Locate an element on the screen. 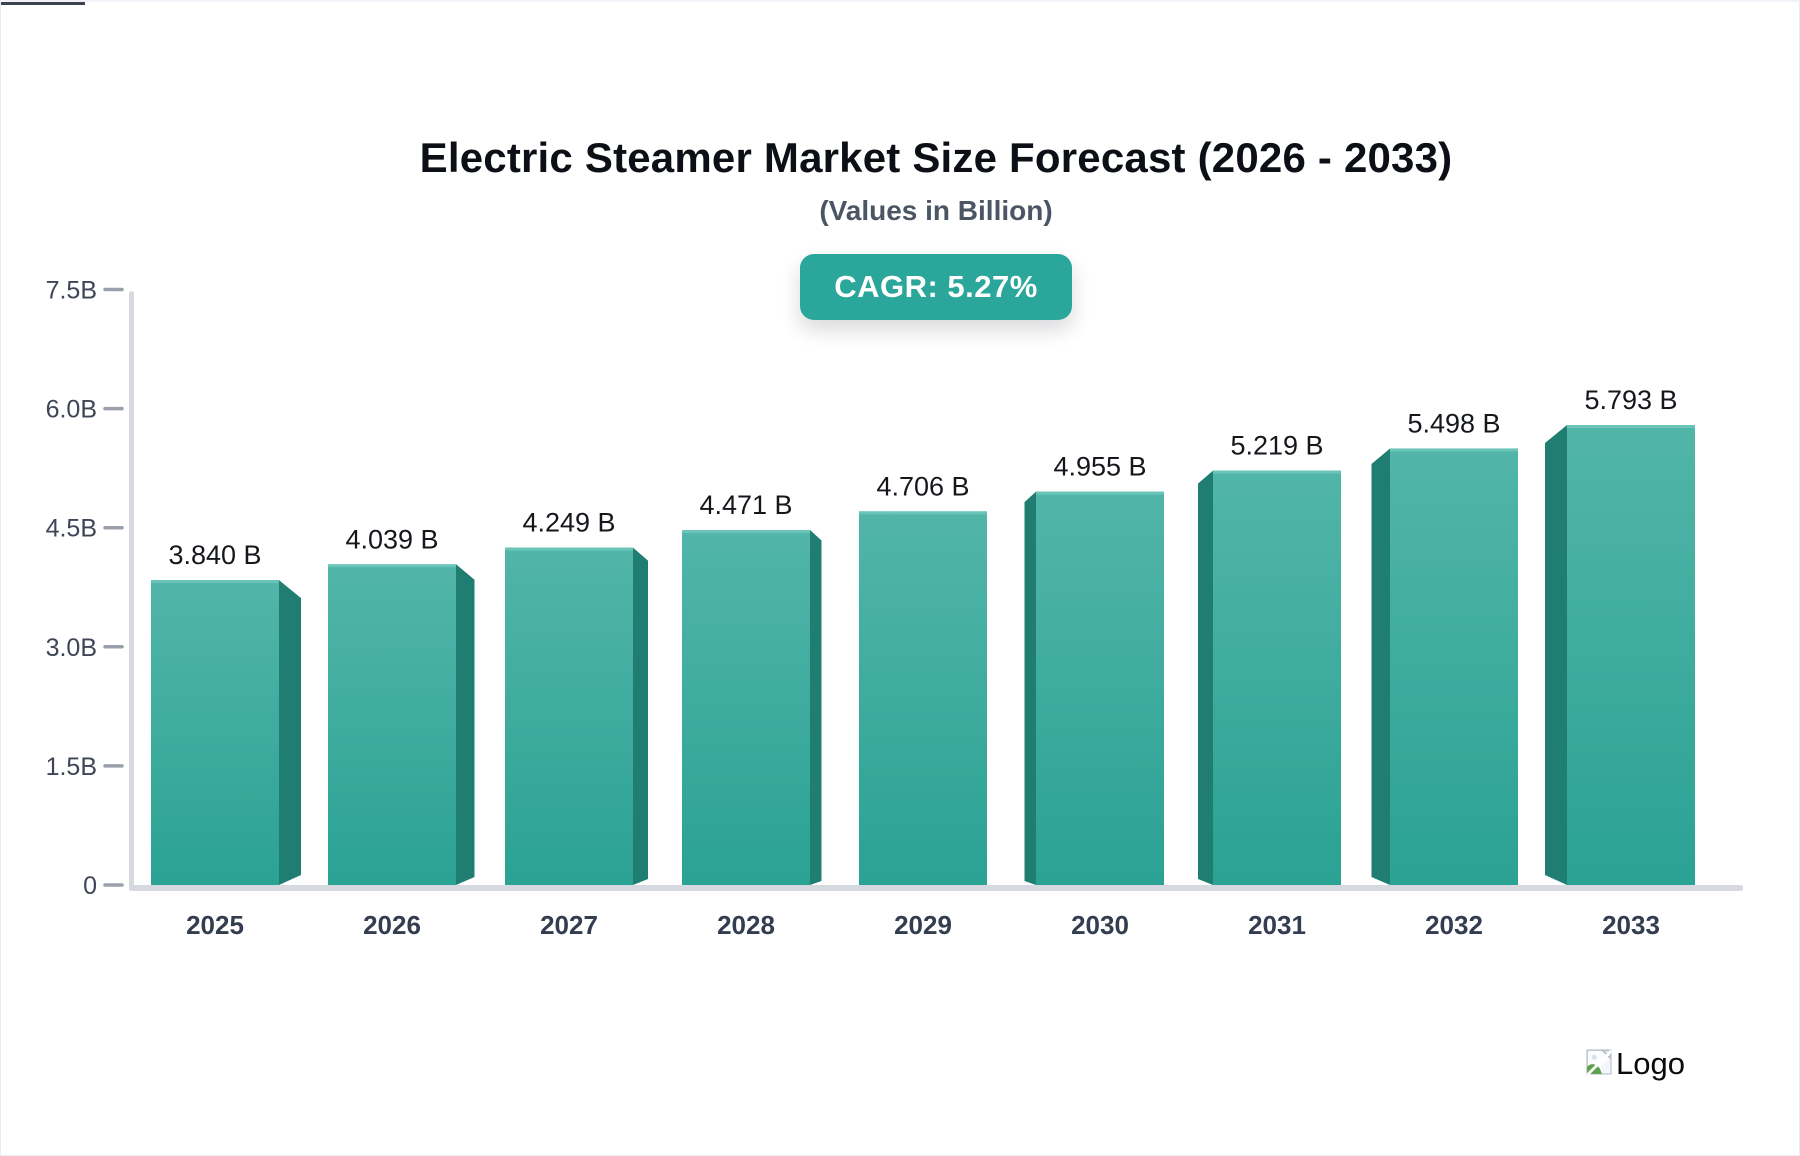 Image resolution: width=1800 pixels, height=1156 pixels. y-tick-label: 4.5B is located at coordinates (71, 529).